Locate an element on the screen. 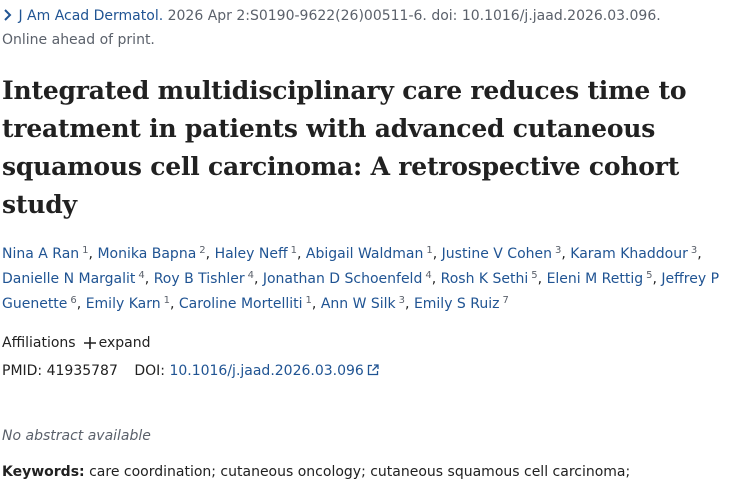 The image size is (750, 500). author-name: Caroline Mortelliti is located at coordinates (240, 304).